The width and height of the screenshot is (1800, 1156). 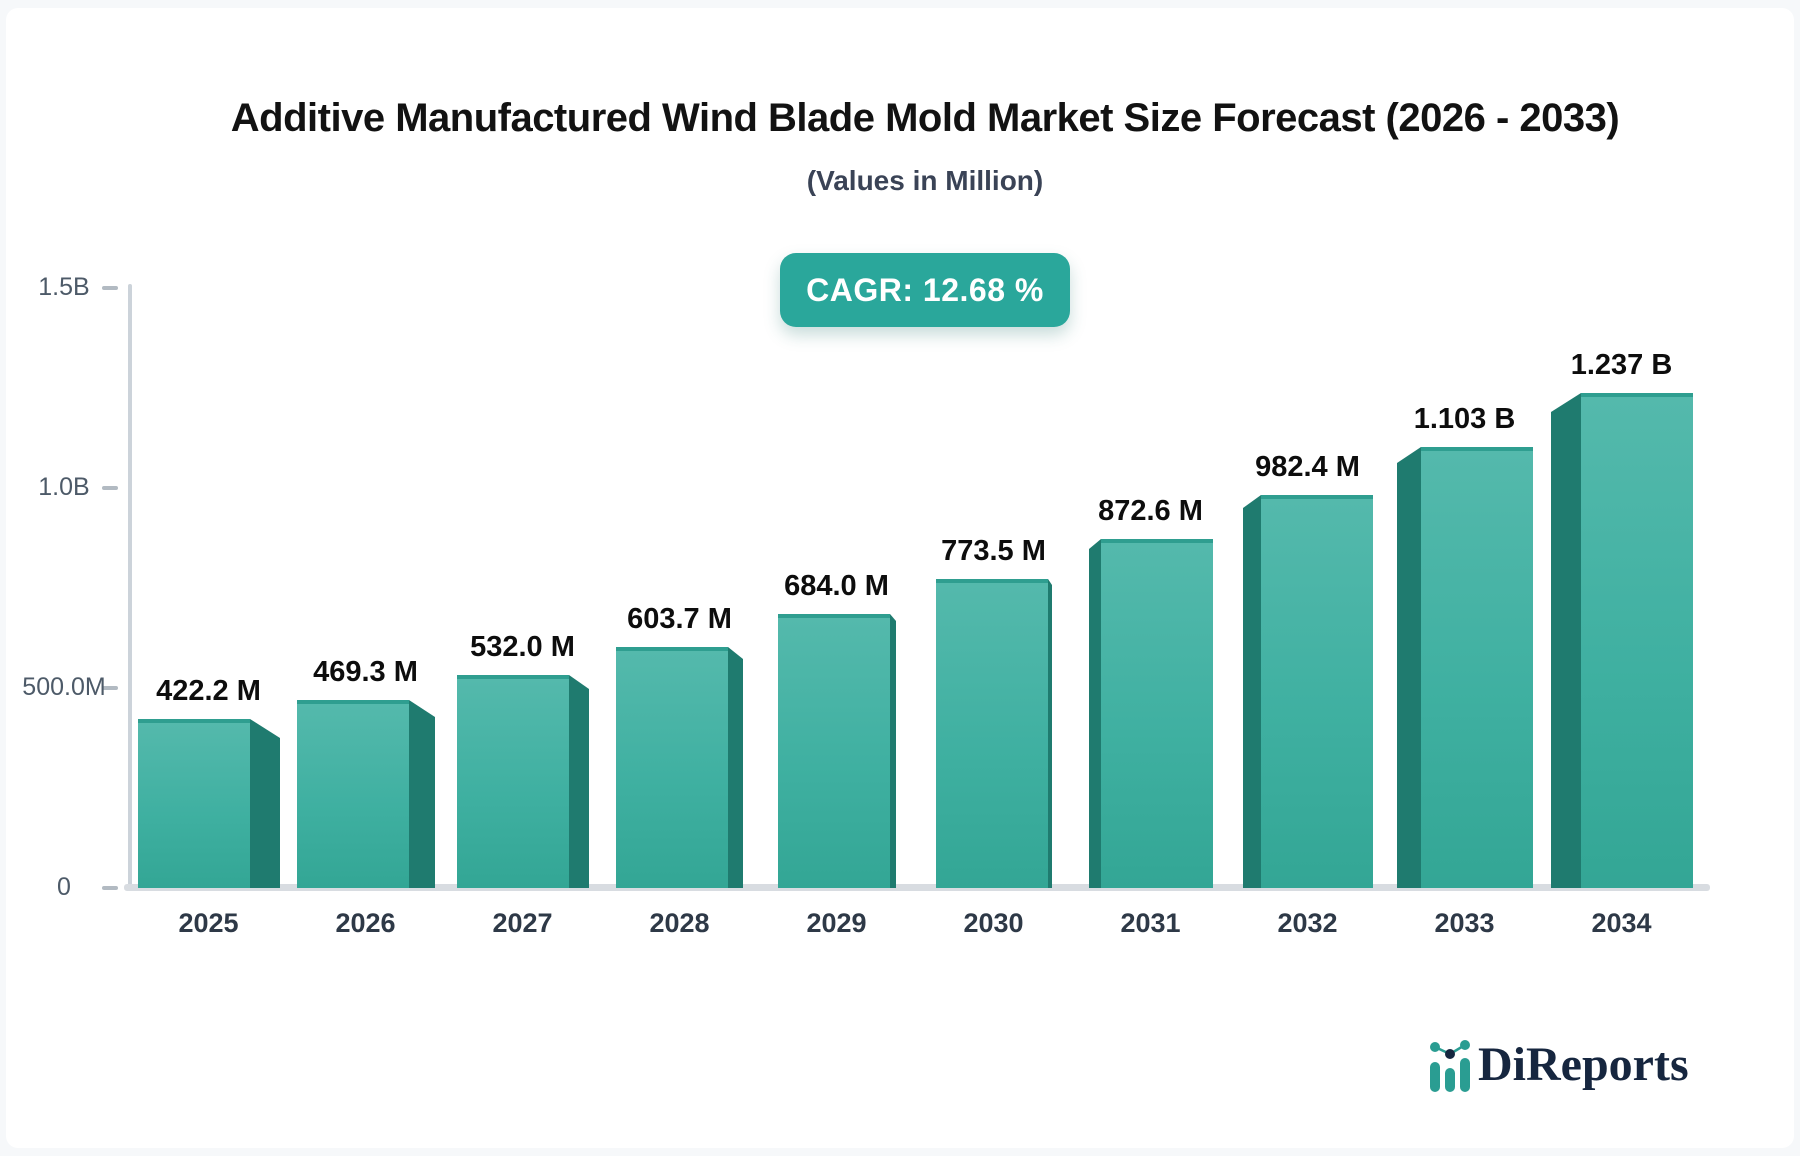 I want to click on x-axis-label: 2034, so click(x=1621, y=923).